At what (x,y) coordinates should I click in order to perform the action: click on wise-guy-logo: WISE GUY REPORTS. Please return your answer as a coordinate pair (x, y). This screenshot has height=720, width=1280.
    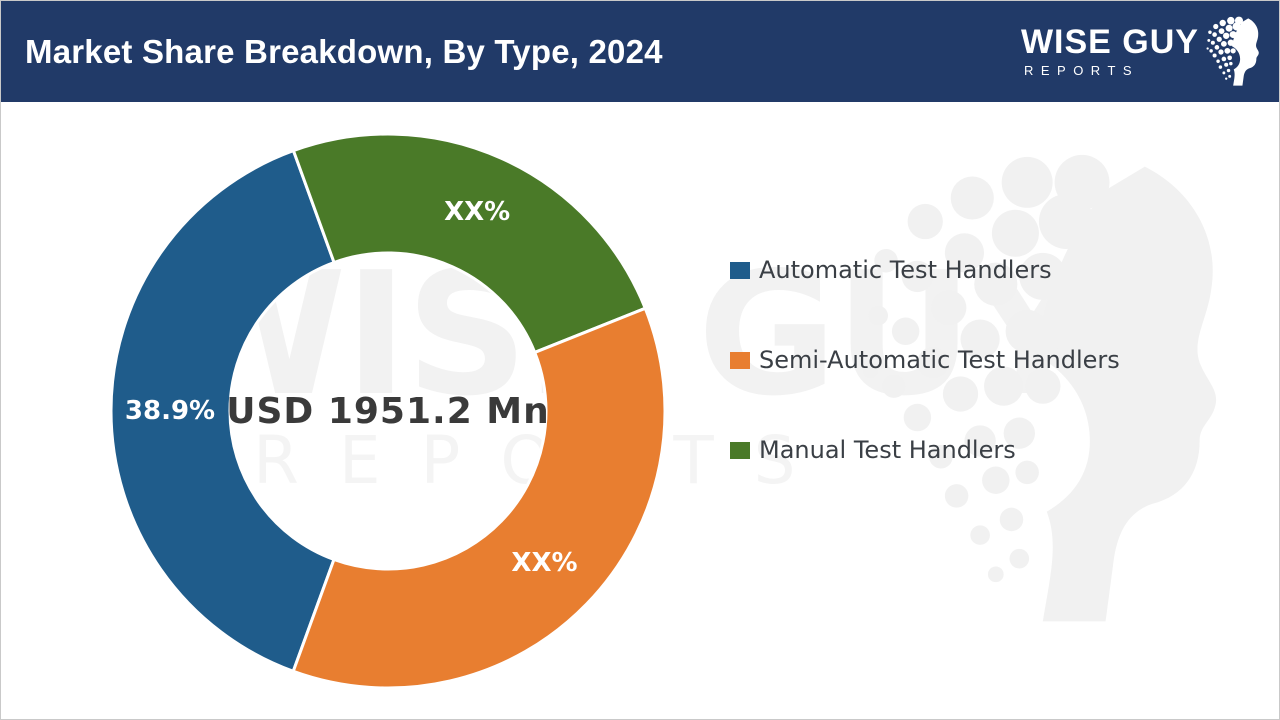
    Looking at the image, I should click on (1141, 52).